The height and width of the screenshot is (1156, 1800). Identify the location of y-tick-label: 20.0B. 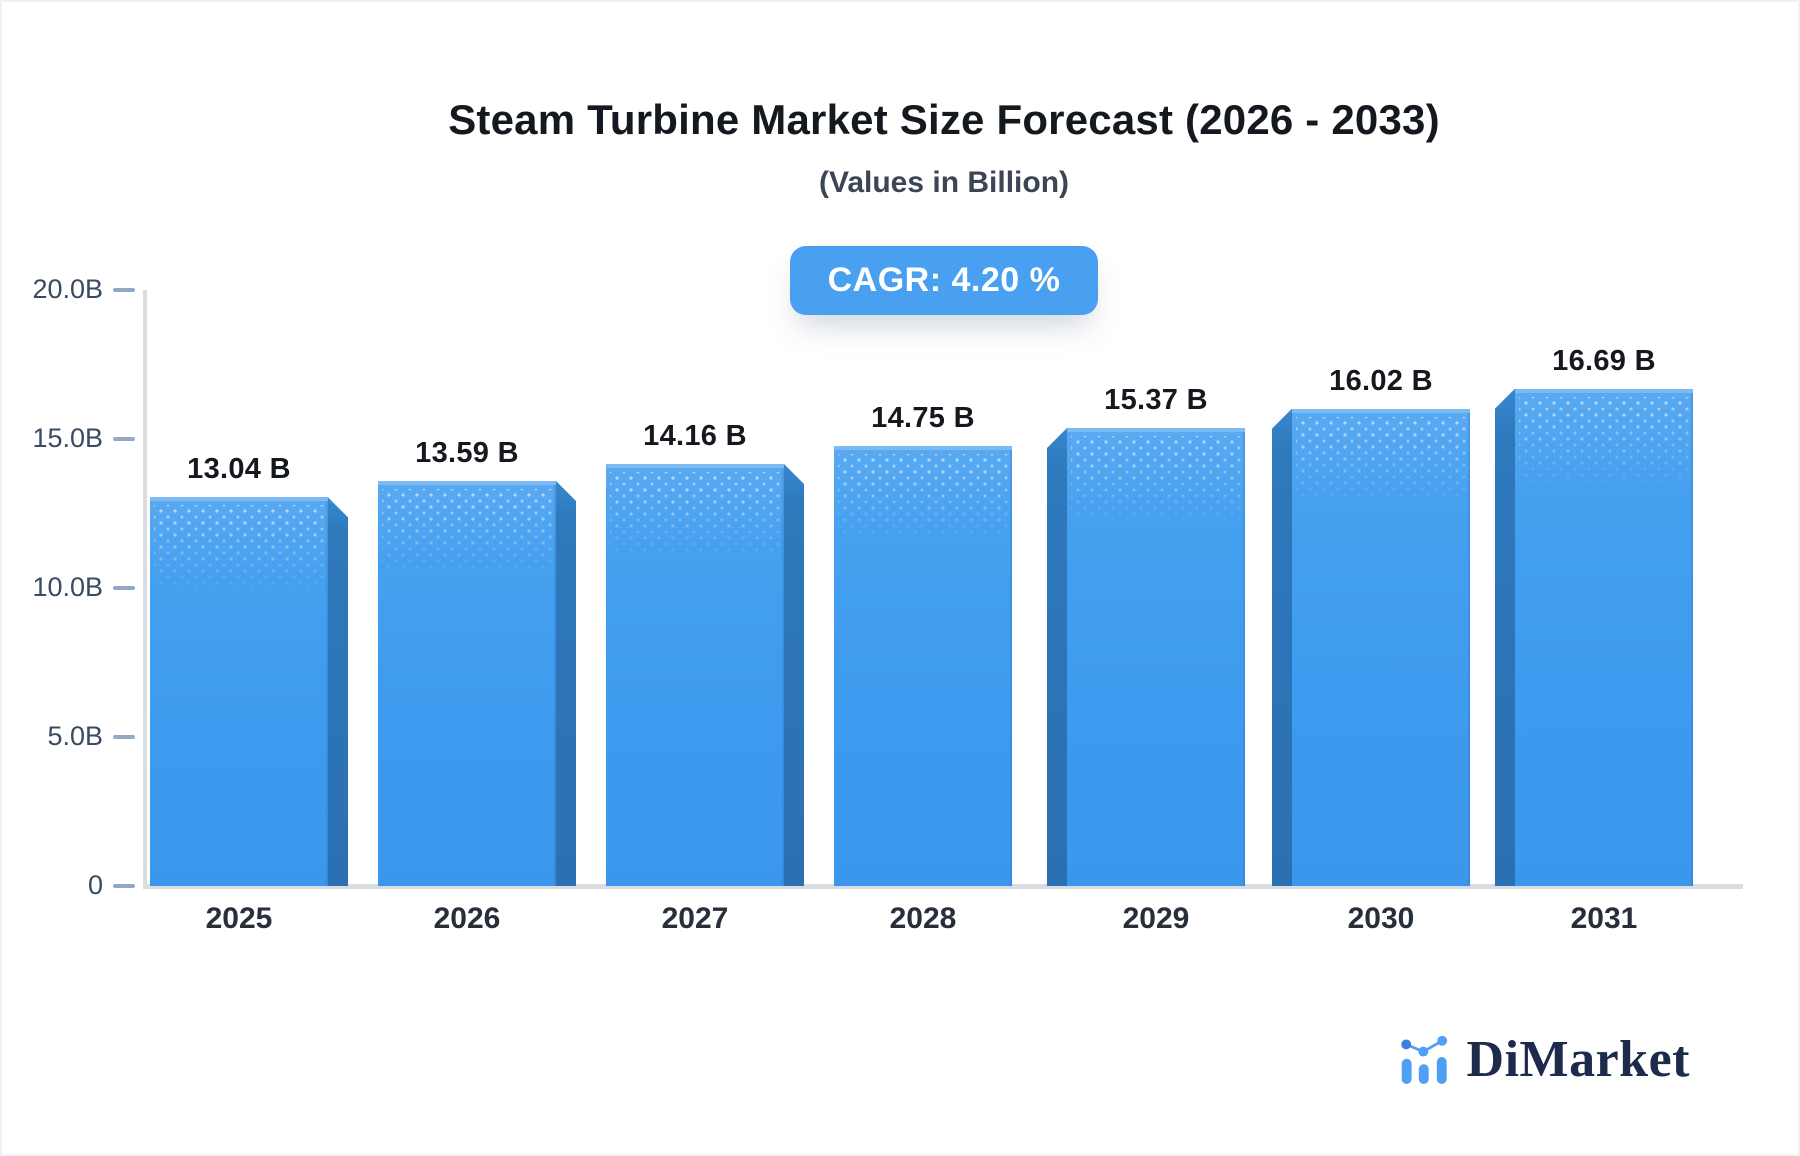
(67, 289).